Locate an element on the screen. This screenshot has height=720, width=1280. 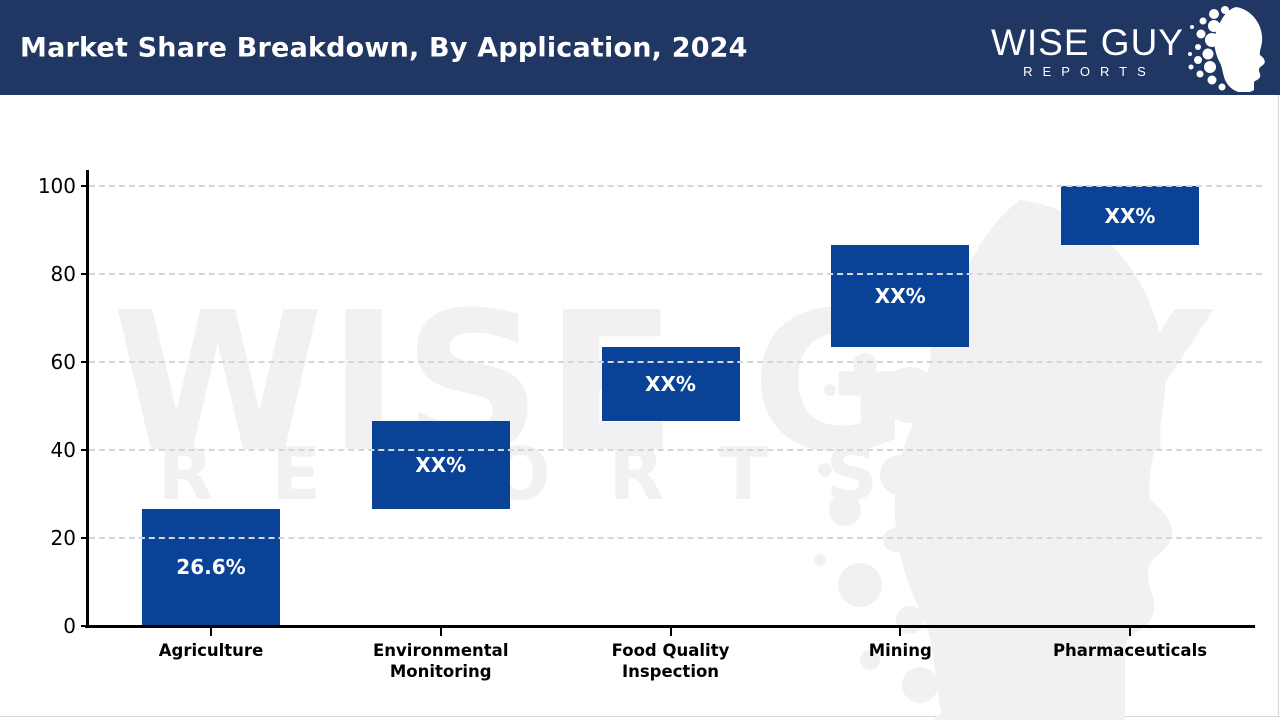
y-tick-label: 20 is located at coordinates (63, 538).